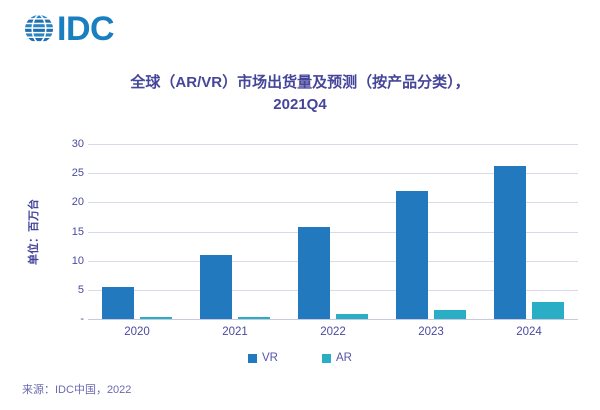  What do you see at coordinates (412, 255) in the screenshot?
I see `bar-vr-2023` at bounding box center [412, 255].